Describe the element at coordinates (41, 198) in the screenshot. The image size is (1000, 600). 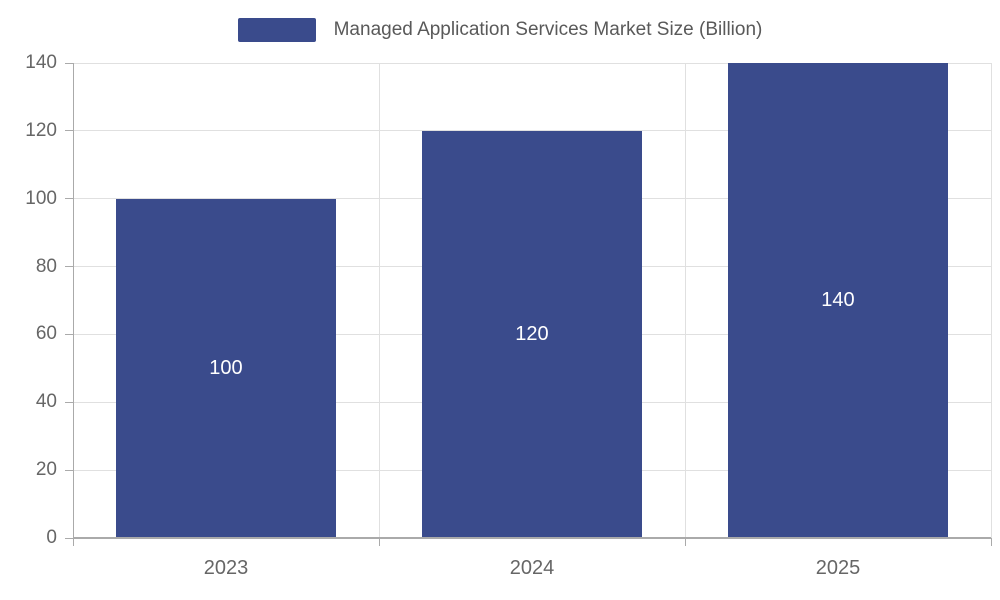
I see `y-tick-label: 100` at that location.